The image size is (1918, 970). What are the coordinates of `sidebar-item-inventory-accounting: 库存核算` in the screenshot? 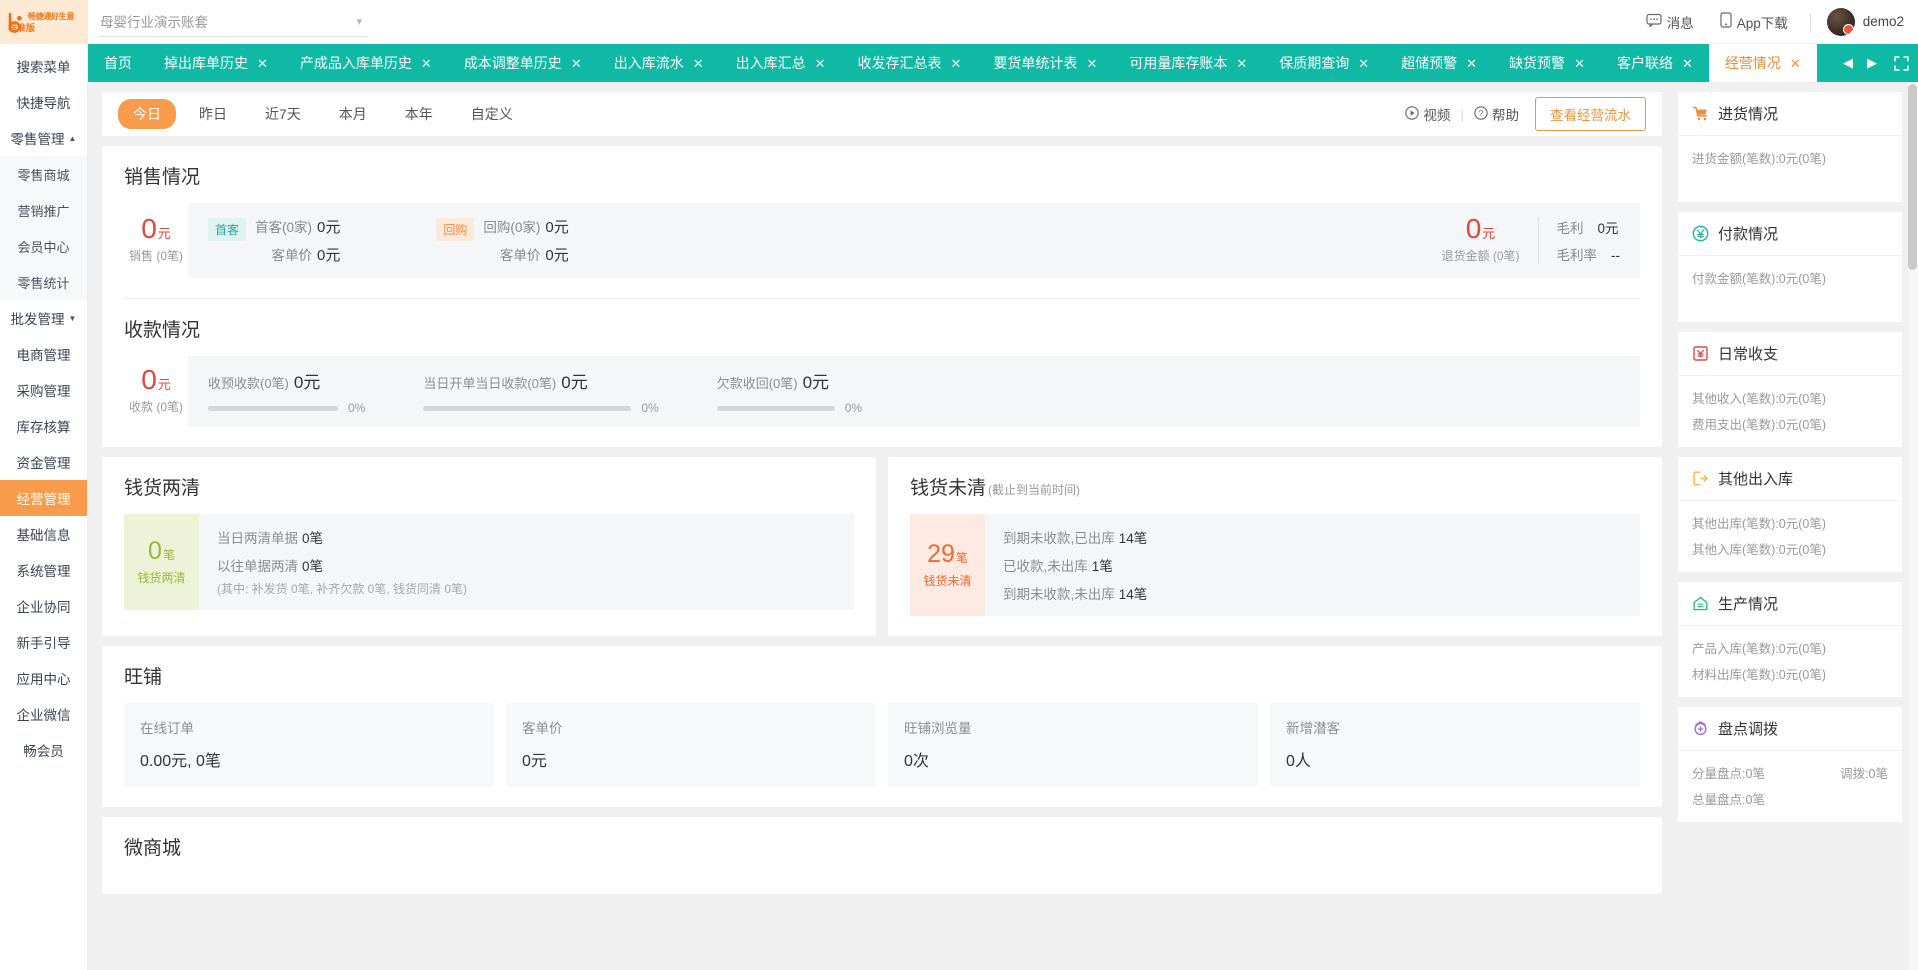 It's located at (43, 426).